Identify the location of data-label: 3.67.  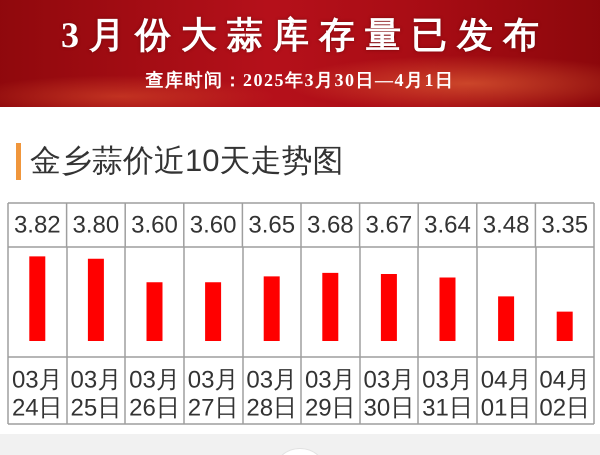
(389, 225).